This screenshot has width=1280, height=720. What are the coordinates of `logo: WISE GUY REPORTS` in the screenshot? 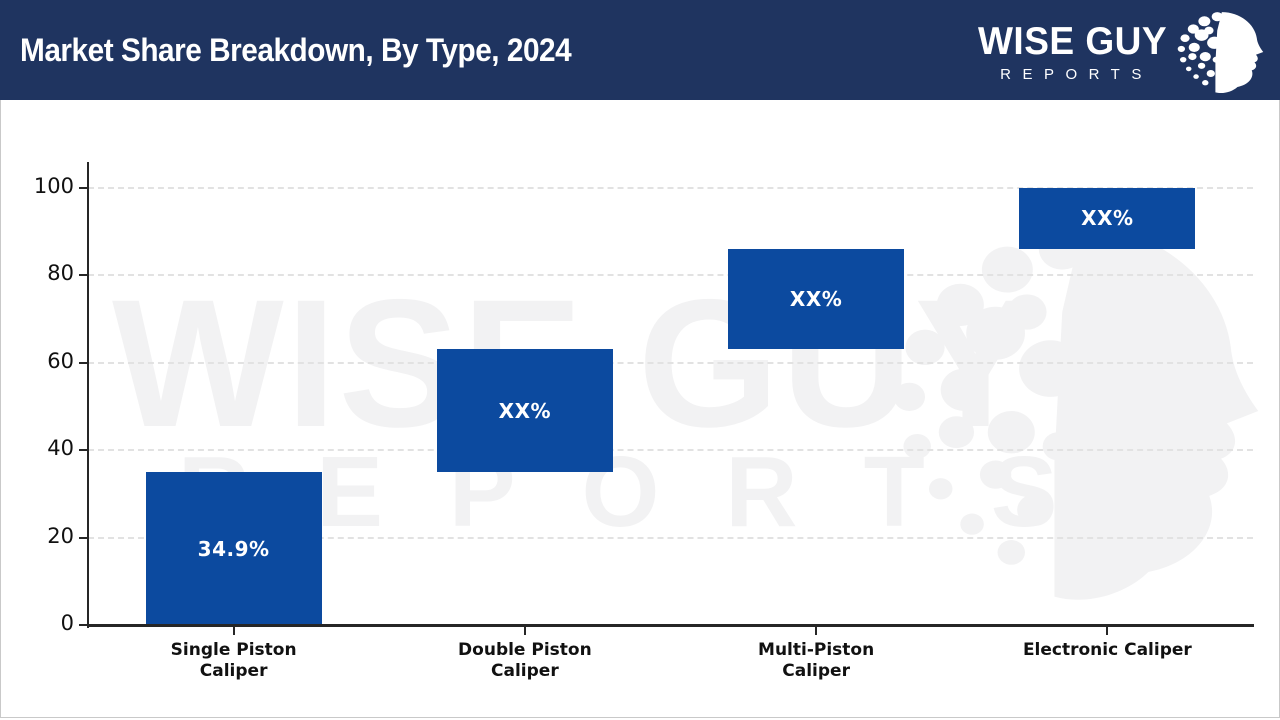 It's located at (1119, 52).